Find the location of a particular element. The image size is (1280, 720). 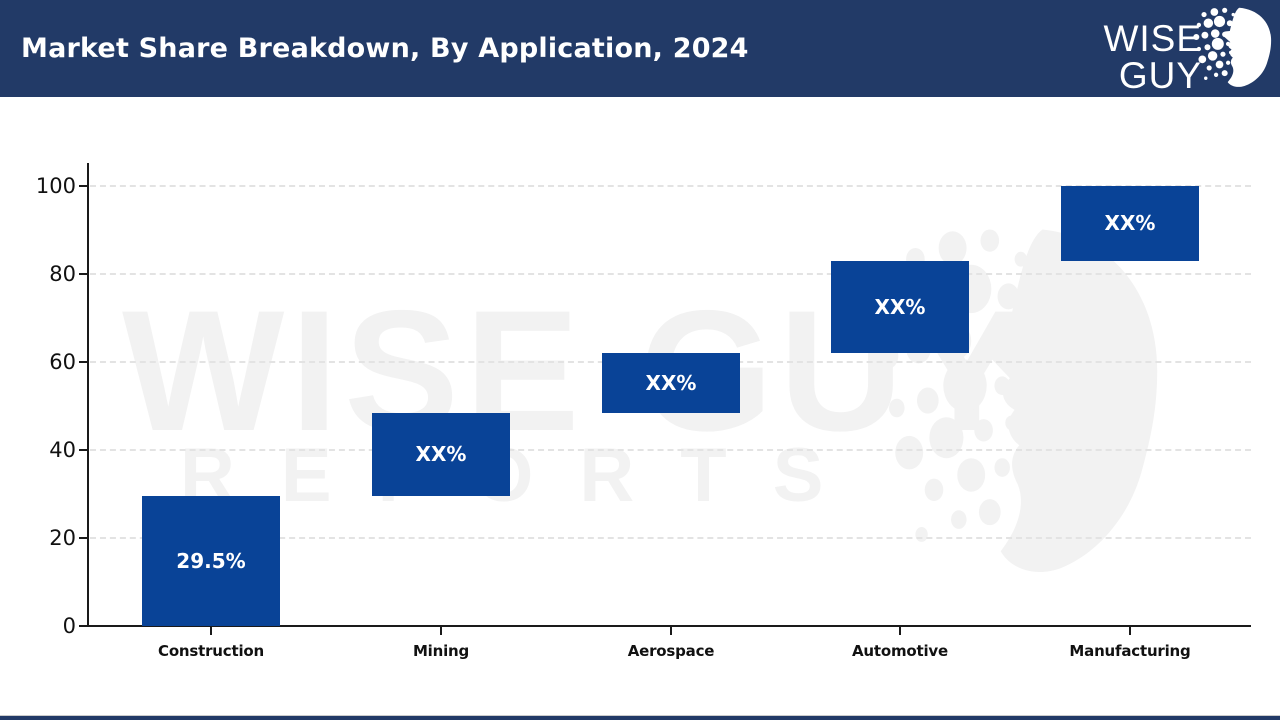

footer-bar is located at coordinates (640, 718).